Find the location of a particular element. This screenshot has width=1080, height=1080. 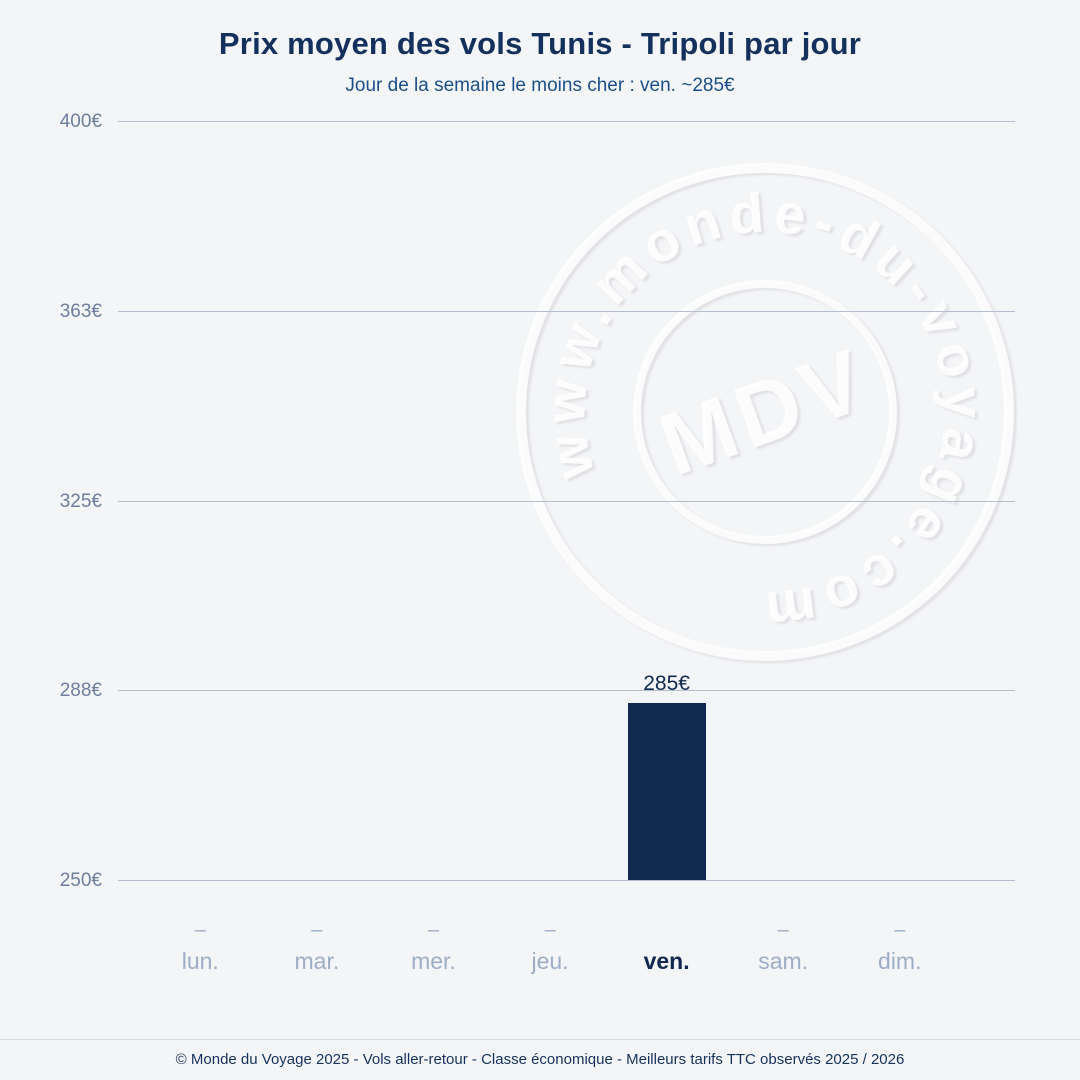

day-label-jeu: jeu. is located at coordinates (550, 961).